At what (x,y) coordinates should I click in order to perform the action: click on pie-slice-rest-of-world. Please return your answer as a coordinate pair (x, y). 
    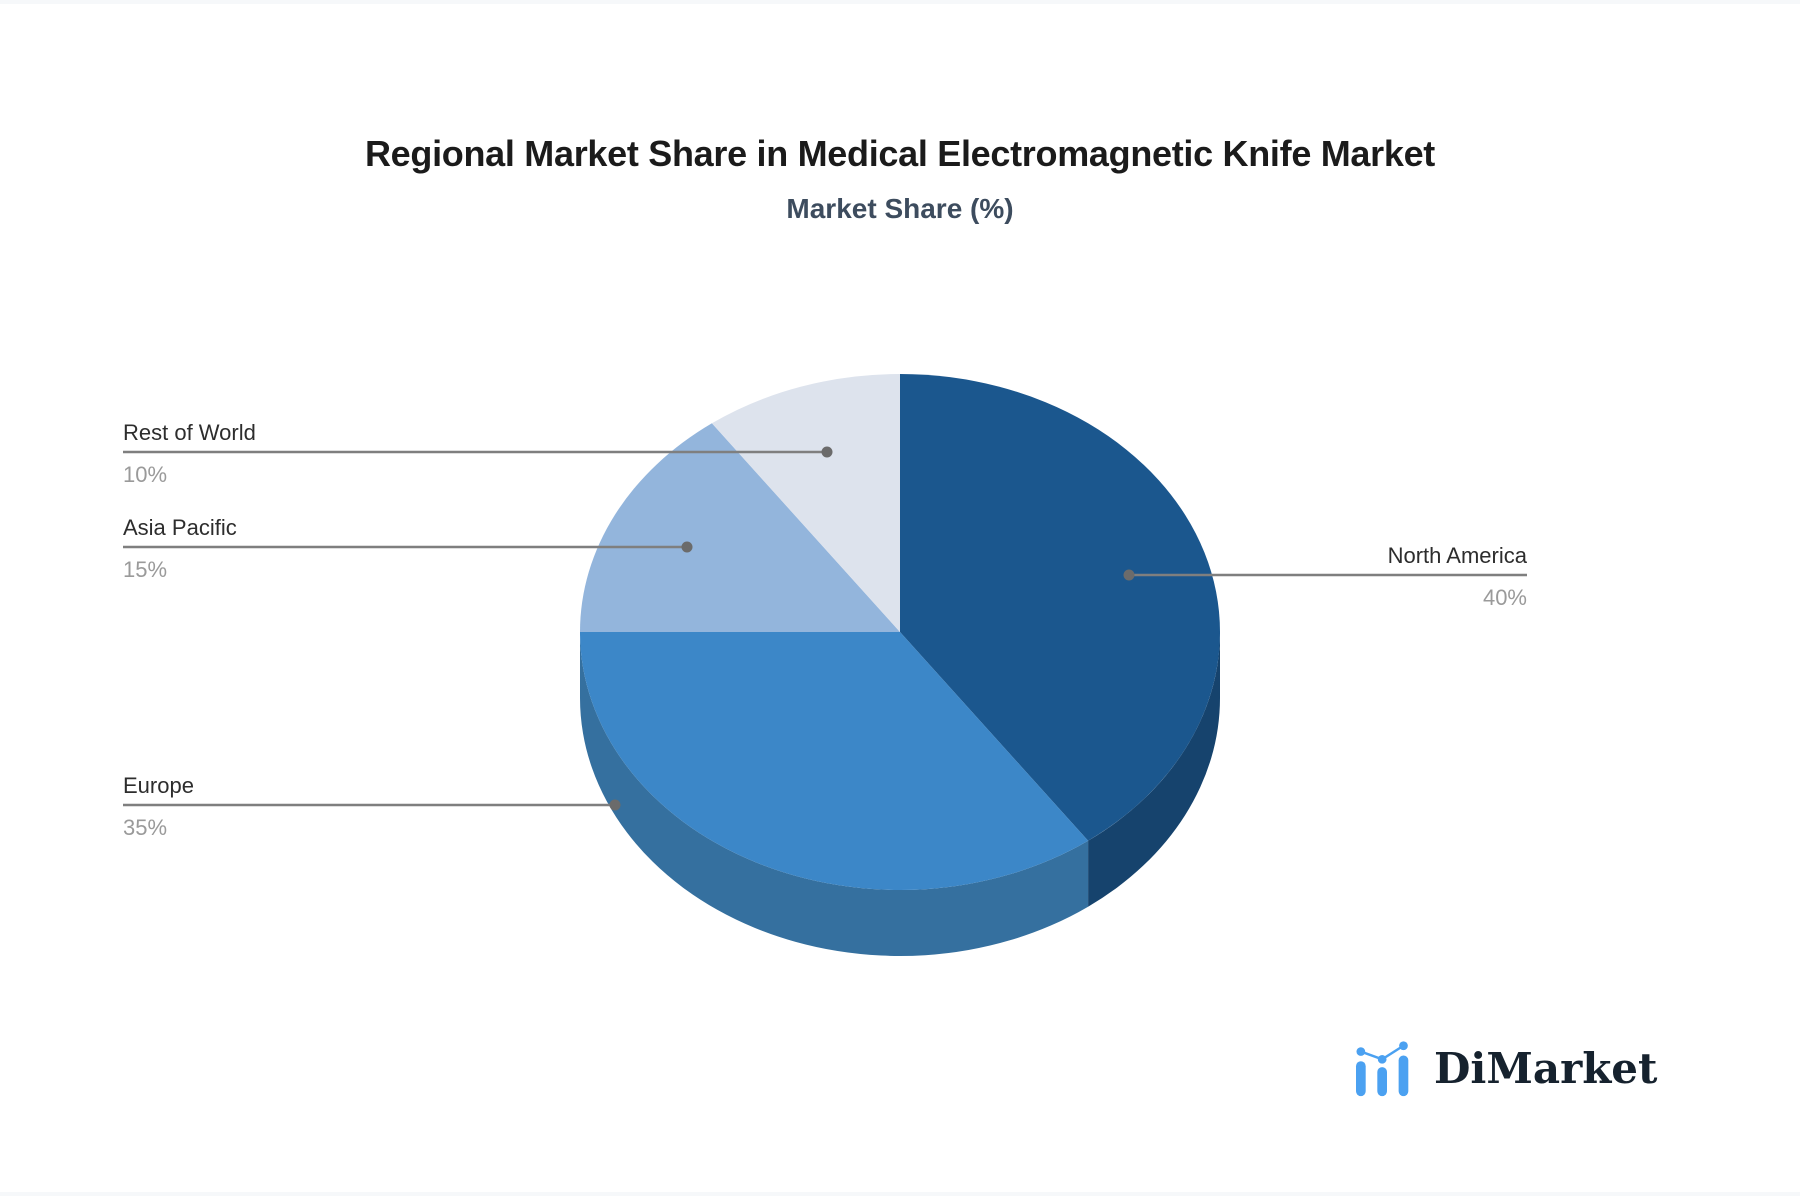
    Looking at the image, I should click on (805, 503).